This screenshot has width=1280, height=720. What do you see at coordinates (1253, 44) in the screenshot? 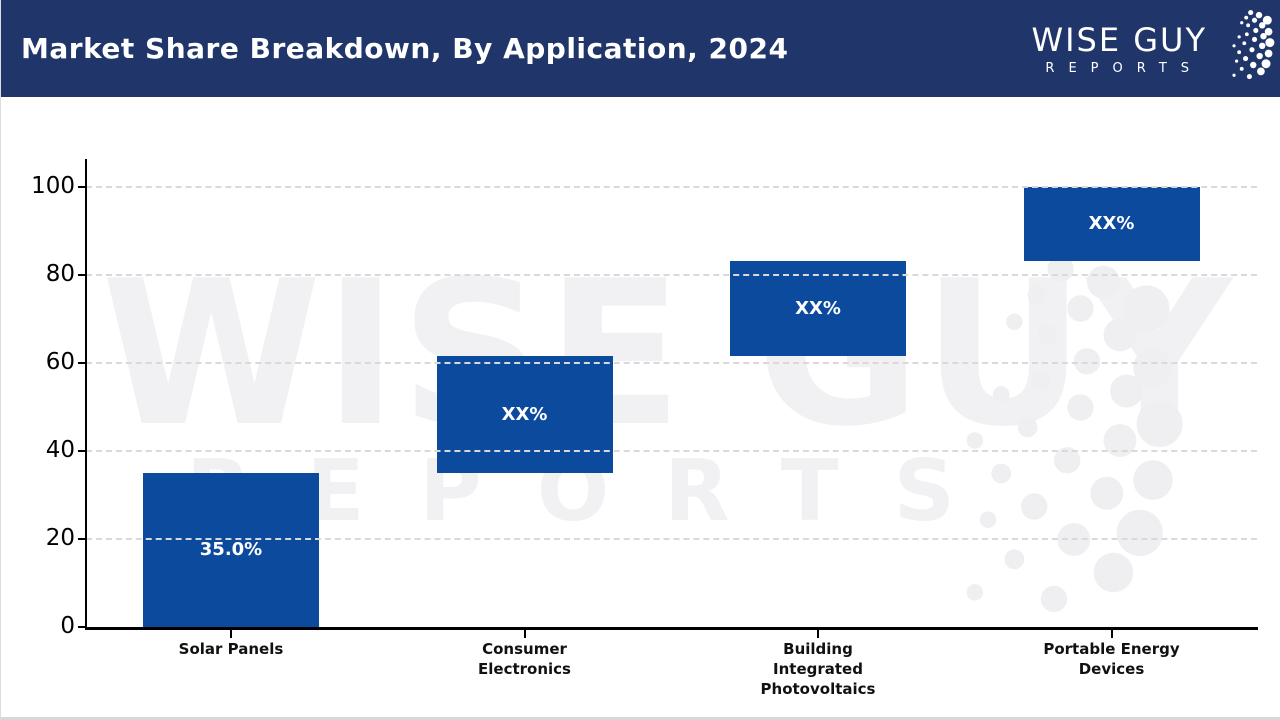
I see `dot-face-icon` at bounding box center [1253, 44].